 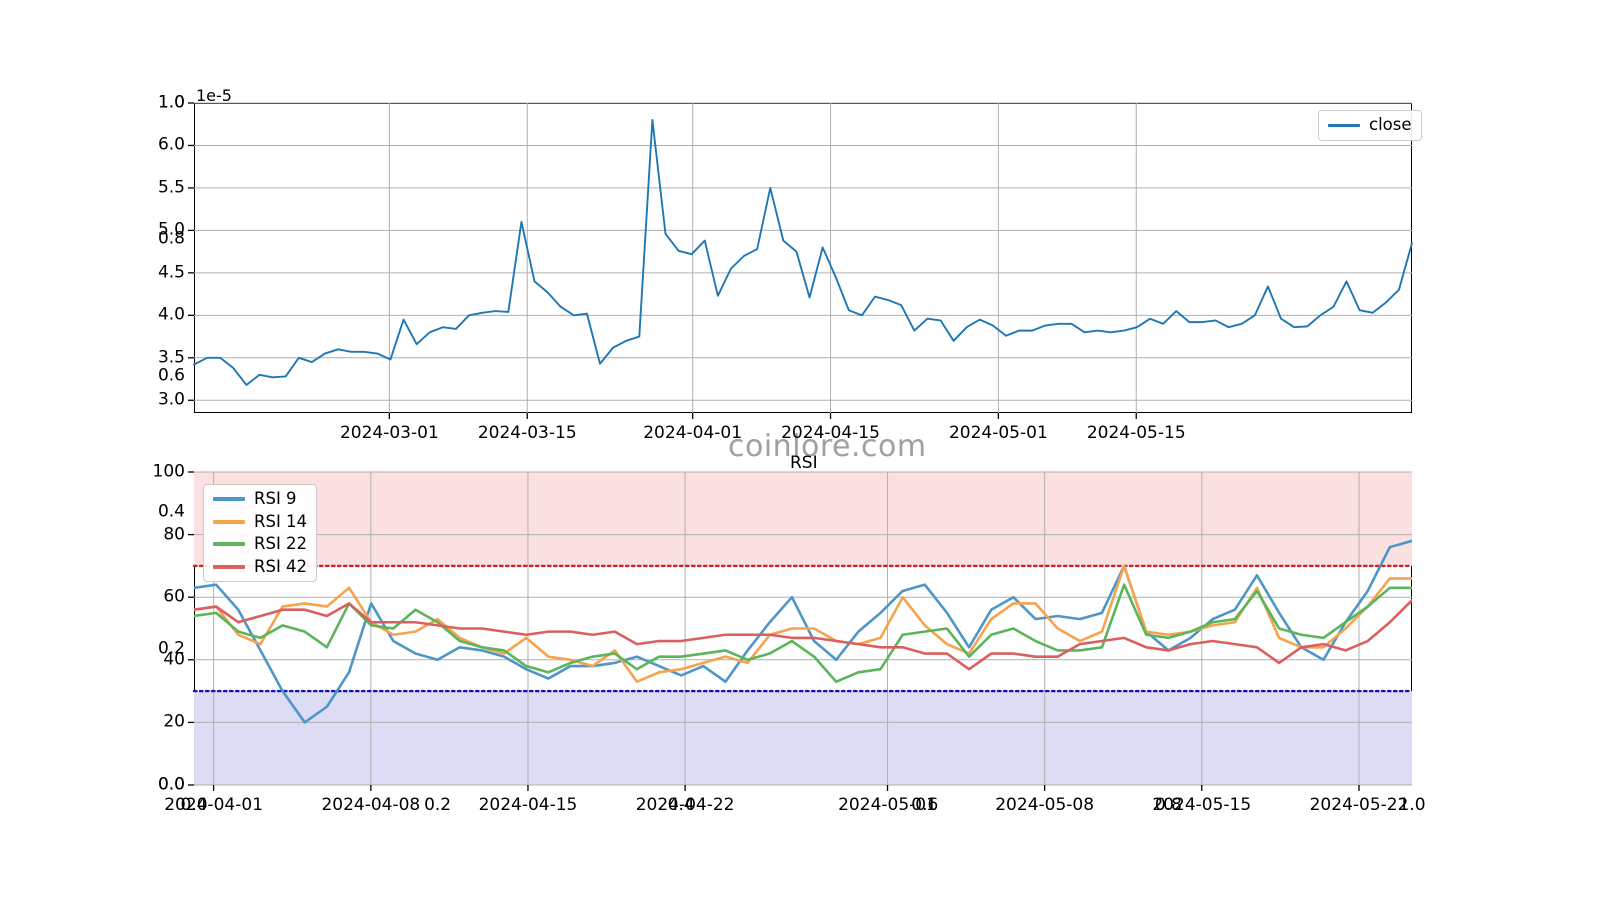 I want to click on rsi-ytick-60: 60, so click(x=174, y=596).